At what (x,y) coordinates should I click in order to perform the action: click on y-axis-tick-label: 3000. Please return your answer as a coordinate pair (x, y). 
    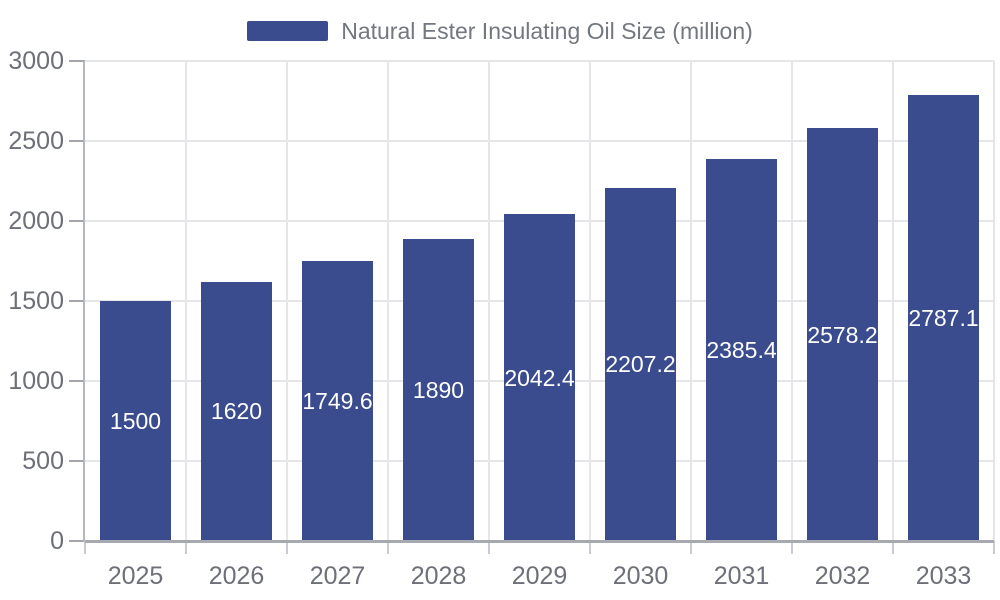
    Looking at the image, I should click on (36, 61).